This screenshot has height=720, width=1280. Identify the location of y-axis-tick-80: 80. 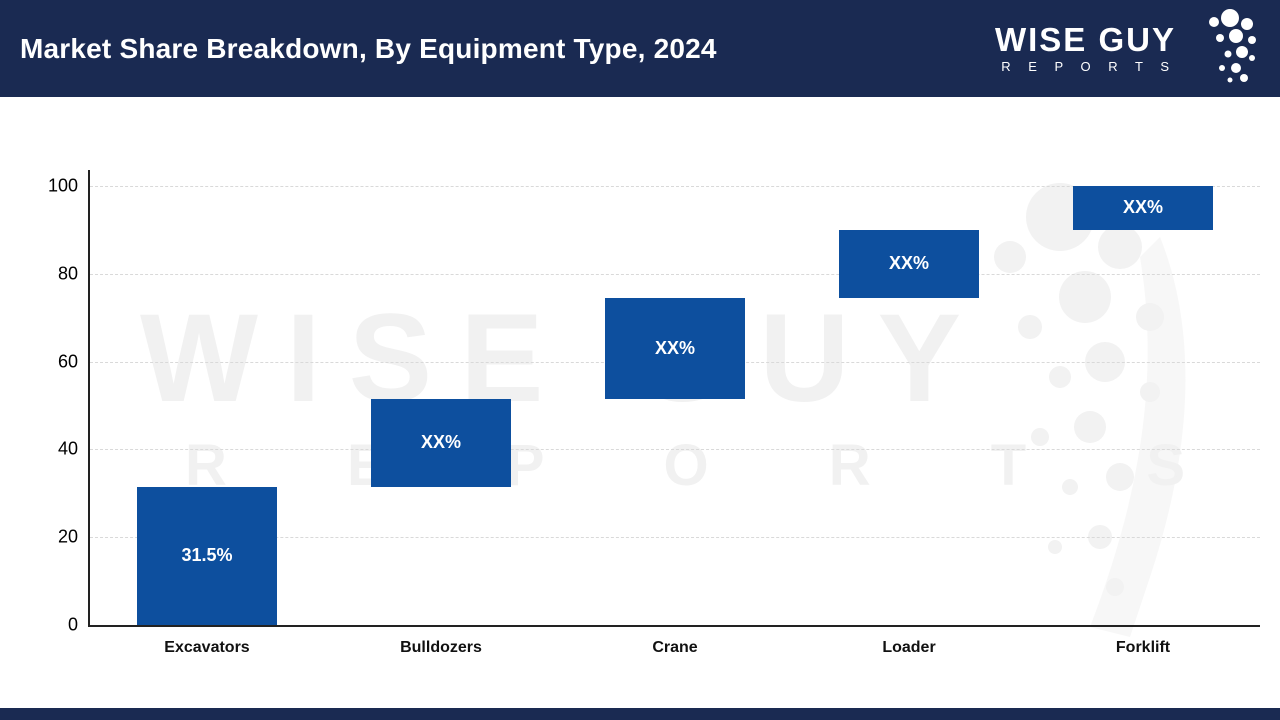
(67, 273).